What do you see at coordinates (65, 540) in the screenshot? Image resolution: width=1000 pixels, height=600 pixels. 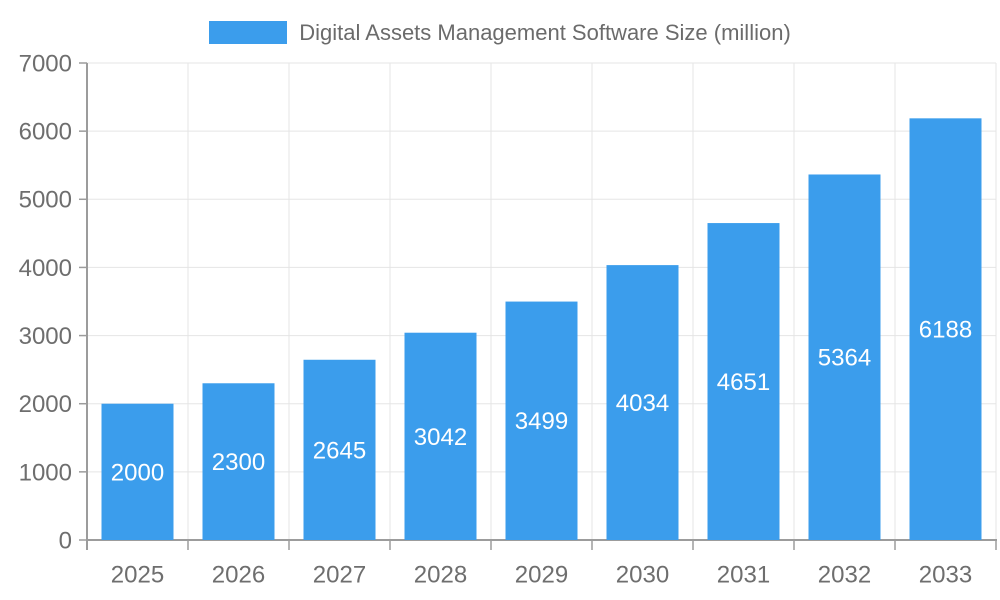 I see `y-tick-label: 0` at bounding box center [65, 540].